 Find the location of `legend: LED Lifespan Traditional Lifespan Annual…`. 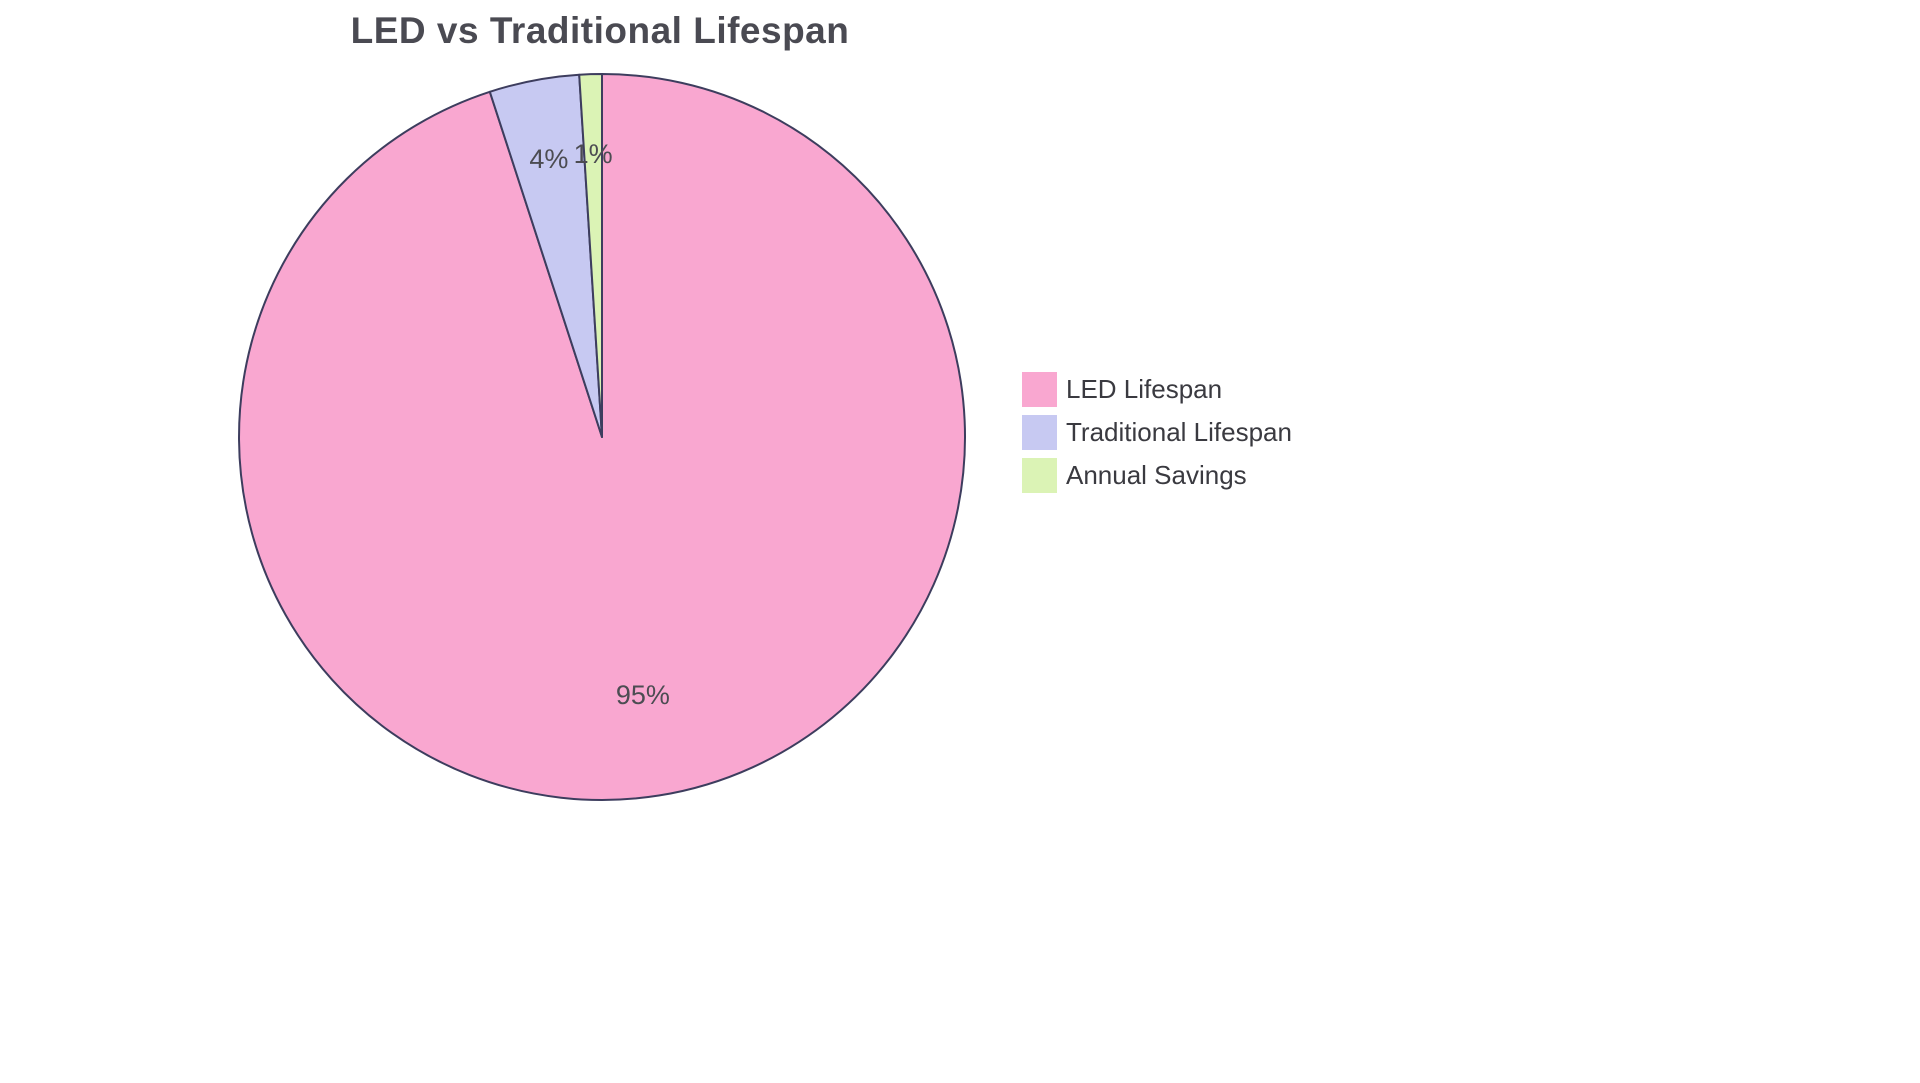

legend: LED Lifespan Traditional Lifespan Annual… is located at coordinates (1157, 432).